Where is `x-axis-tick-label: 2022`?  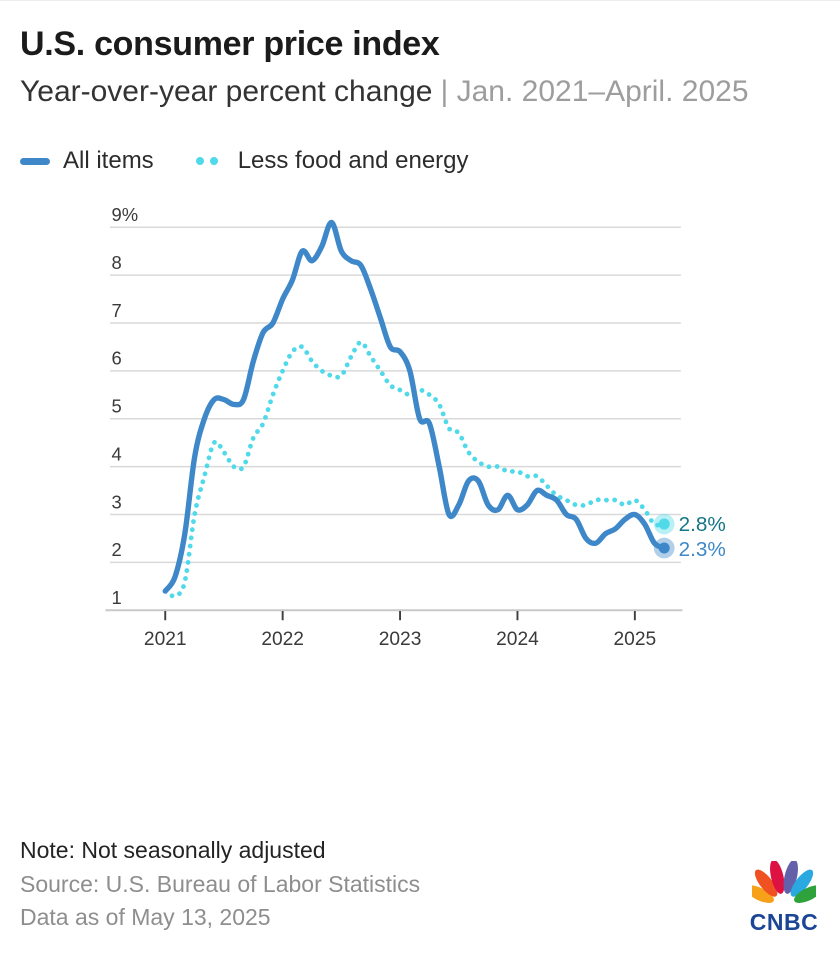
x-axis-tick-label: 2022 is located at coordinates (282, 639).